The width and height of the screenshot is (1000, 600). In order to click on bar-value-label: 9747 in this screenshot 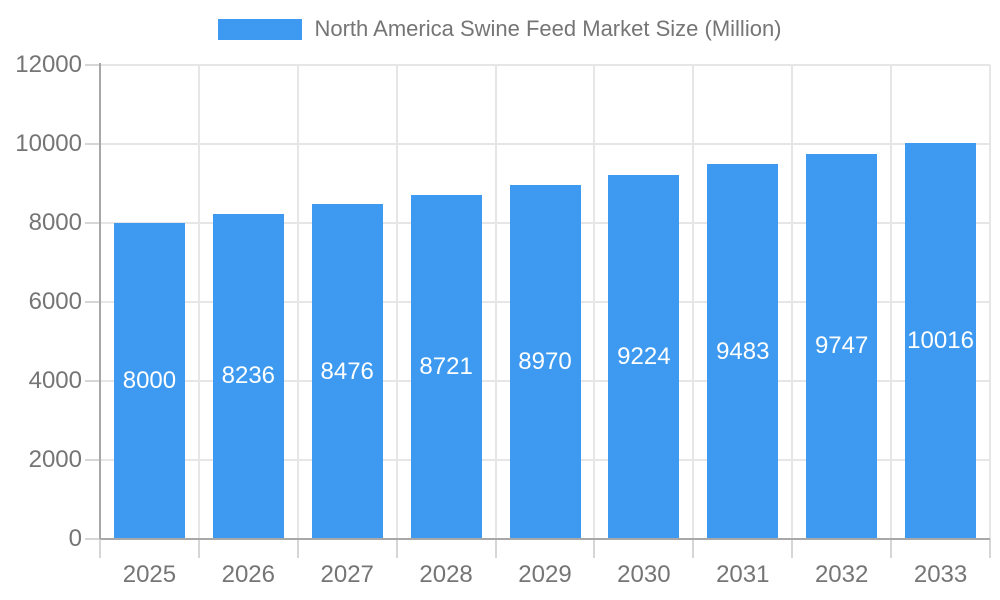, I will do `click(841, 346)`.